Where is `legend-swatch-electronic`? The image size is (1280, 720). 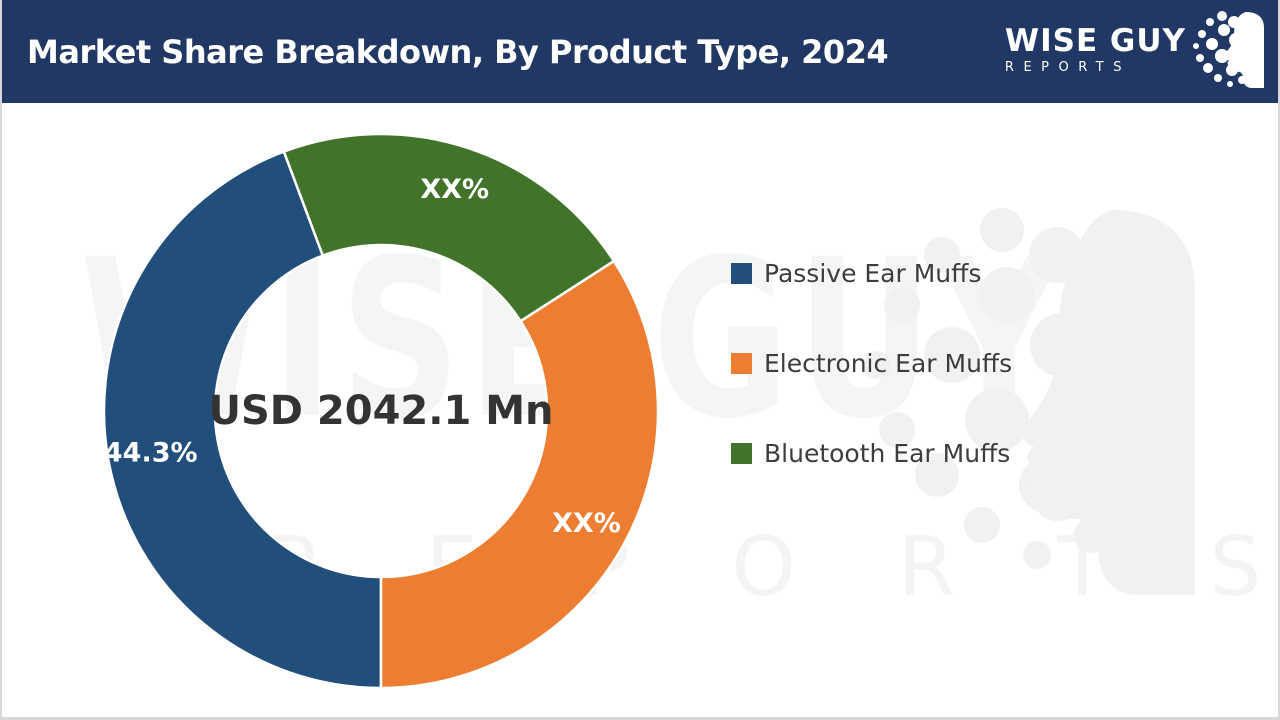
legend-swatch-electronic is located at coordinates (741, 363).